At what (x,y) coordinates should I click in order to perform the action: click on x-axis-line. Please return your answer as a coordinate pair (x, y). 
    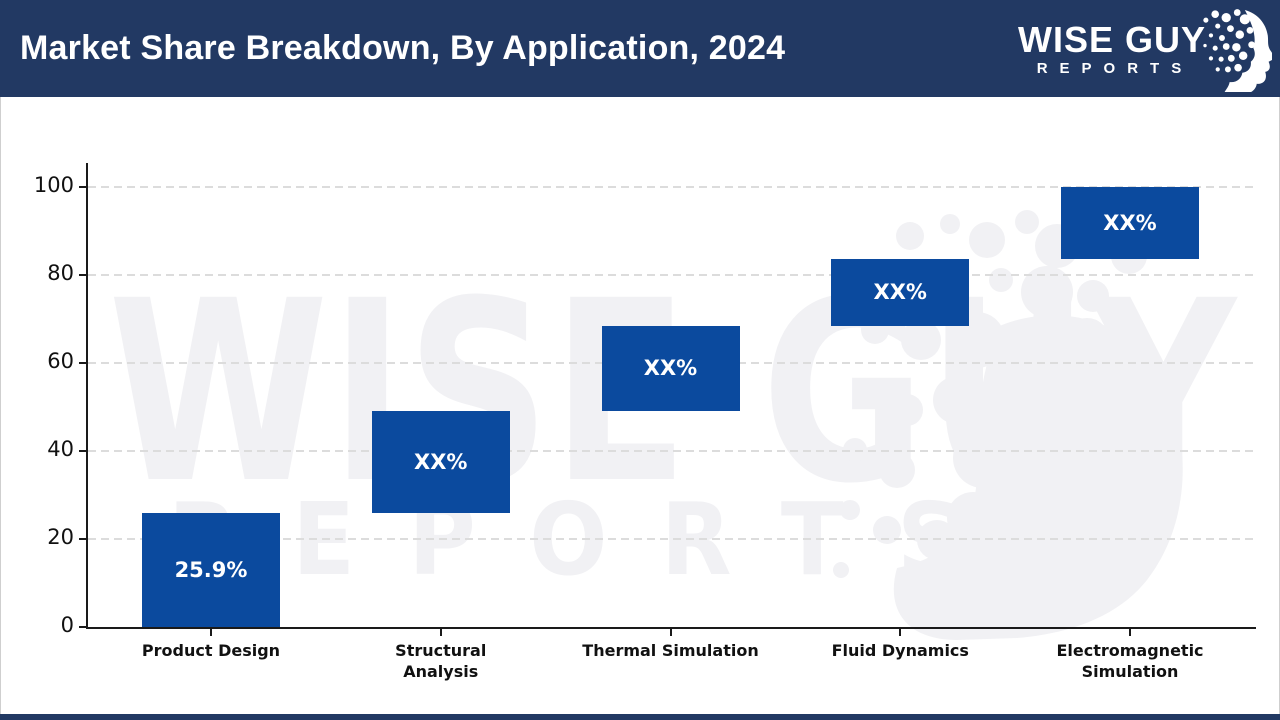
    Looking at the image, I should click on (671, 628).